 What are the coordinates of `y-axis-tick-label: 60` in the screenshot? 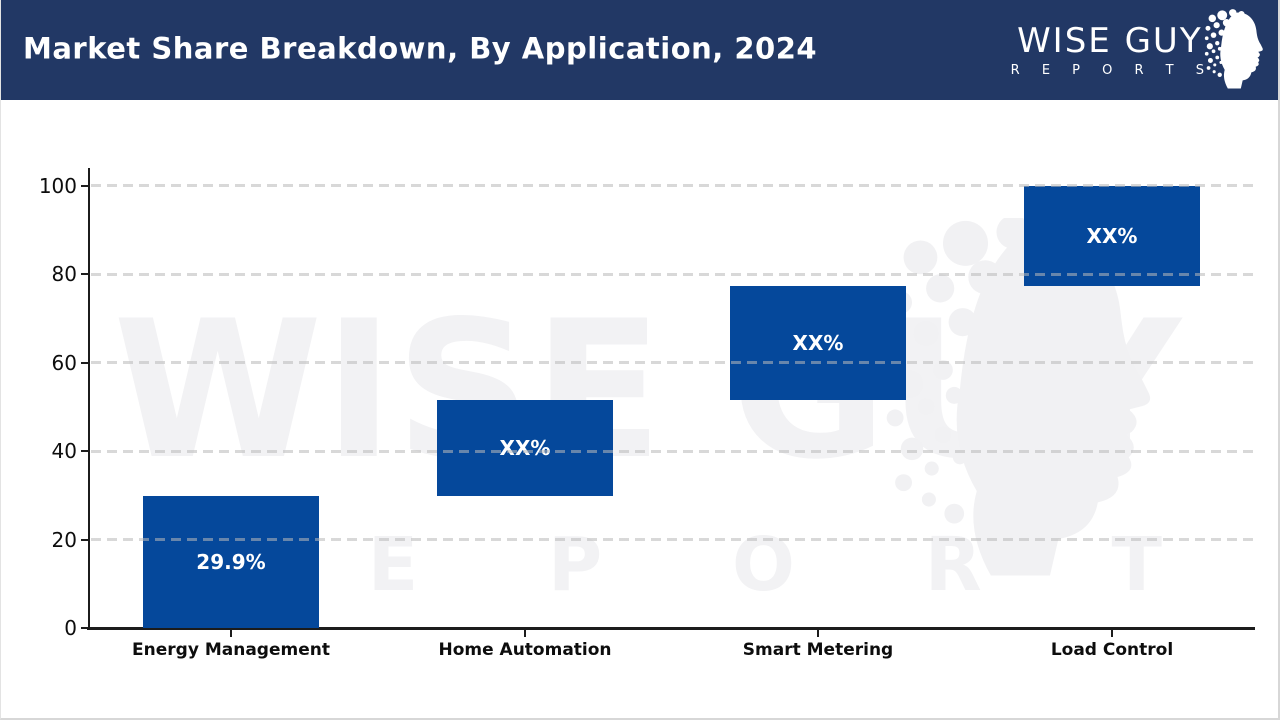 It's located at (64, 362).